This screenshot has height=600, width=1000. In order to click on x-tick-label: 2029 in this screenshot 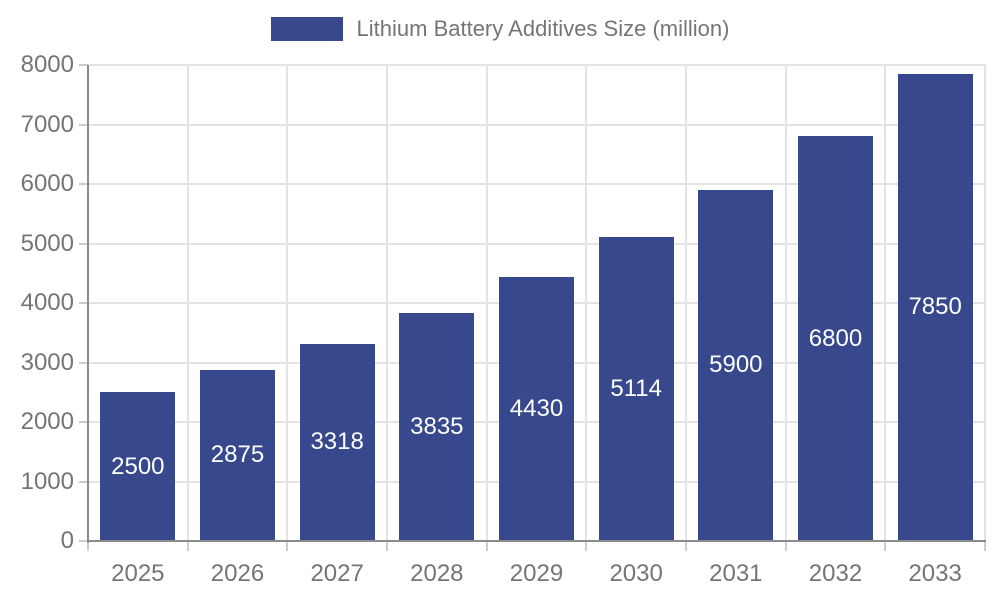, I will do `click(536, 573)`.